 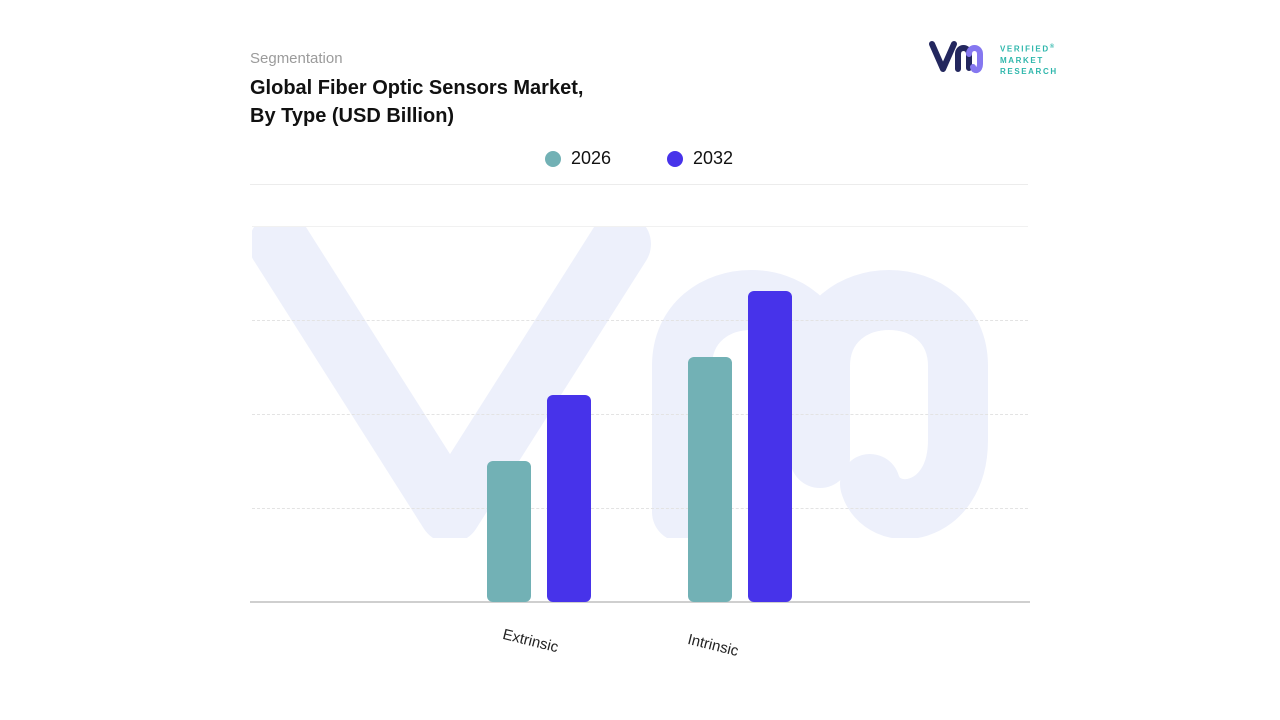 What do you see at coordinates (993, 59) in the screenshot?
I see `vmr-logo: VERIFIED® MARKET RESEARCH` at bounding box center [993, 59].